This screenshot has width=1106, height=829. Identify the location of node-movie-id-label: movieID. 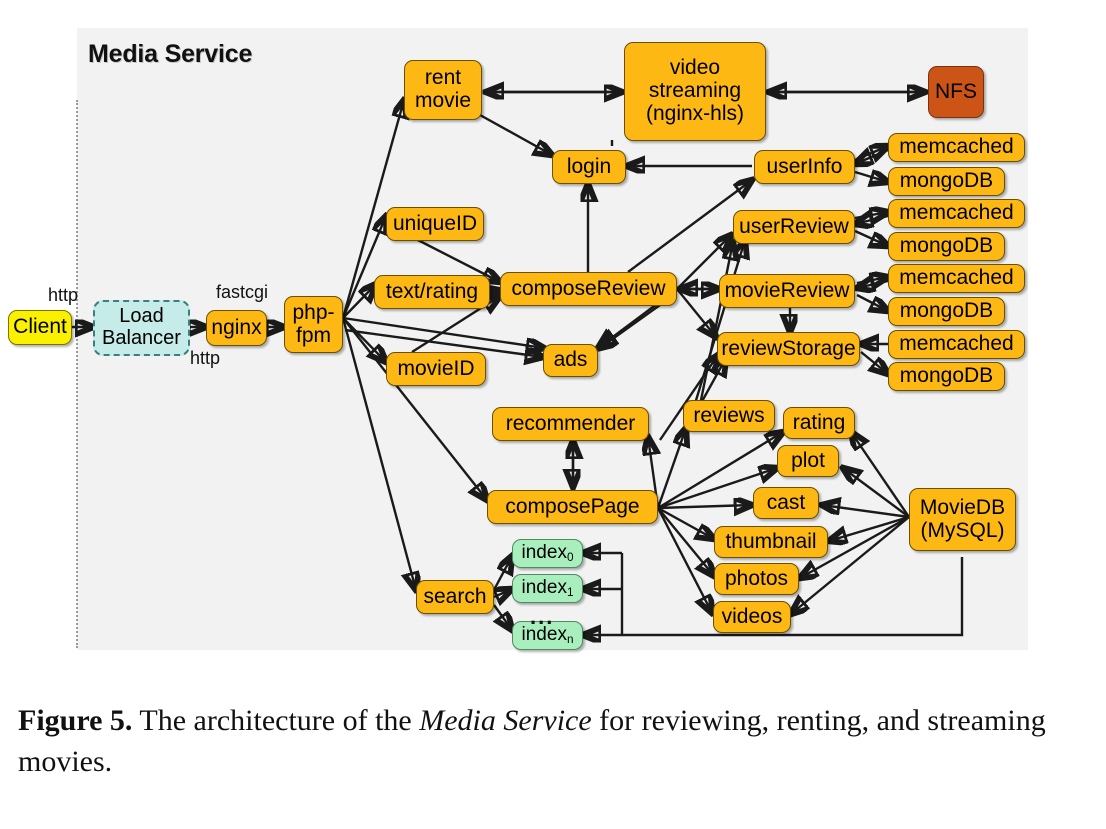
(436, 368).